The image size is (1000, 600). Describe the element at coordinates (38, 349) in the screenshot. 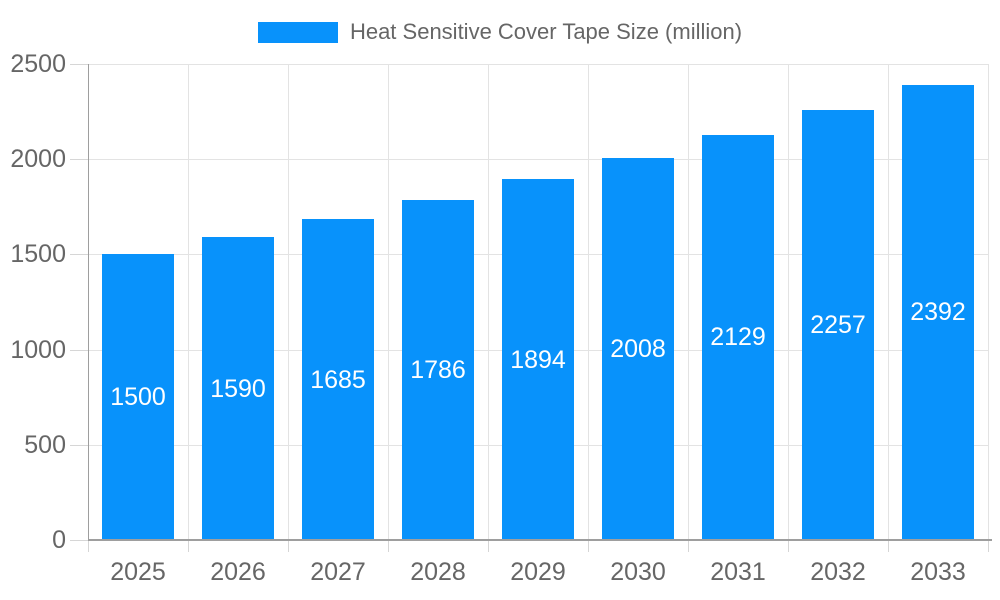

I see `y-axis-tick-label: 1000` at that location.